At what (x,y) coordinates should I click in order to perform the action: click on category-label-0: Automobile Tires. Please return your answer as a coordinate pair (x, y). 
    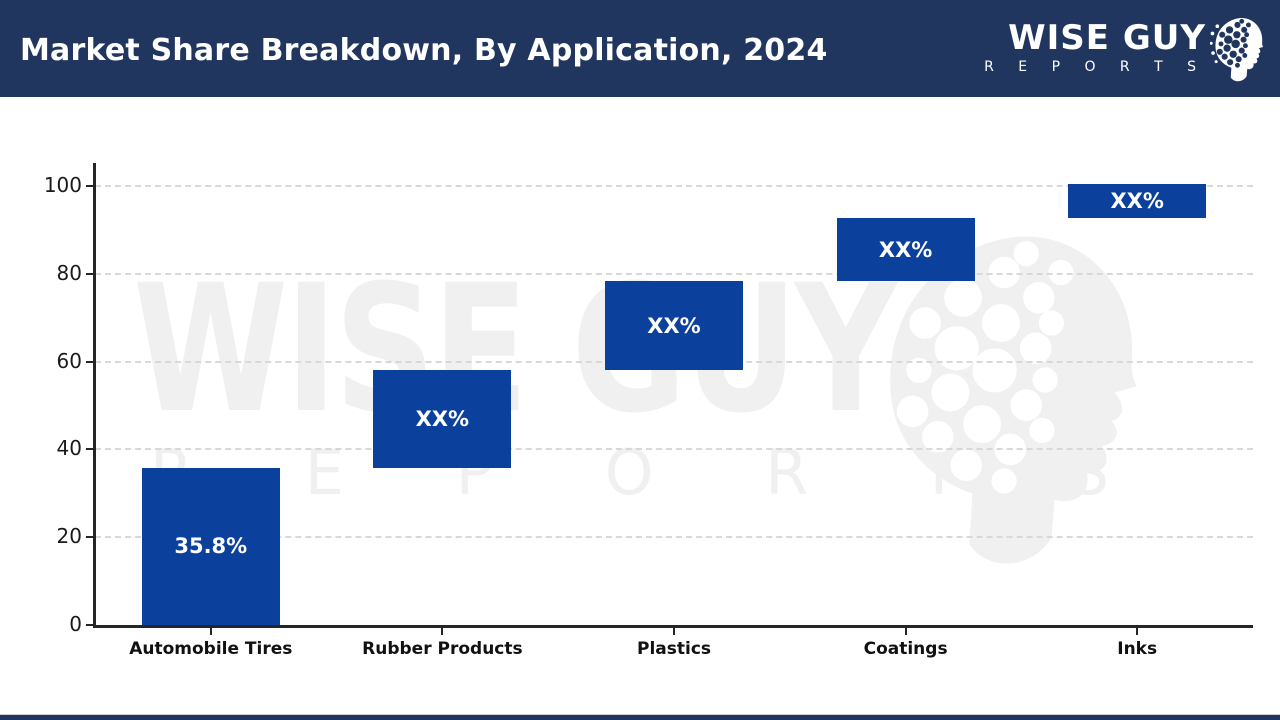
    Looking at the image, I should click on (211, 649).